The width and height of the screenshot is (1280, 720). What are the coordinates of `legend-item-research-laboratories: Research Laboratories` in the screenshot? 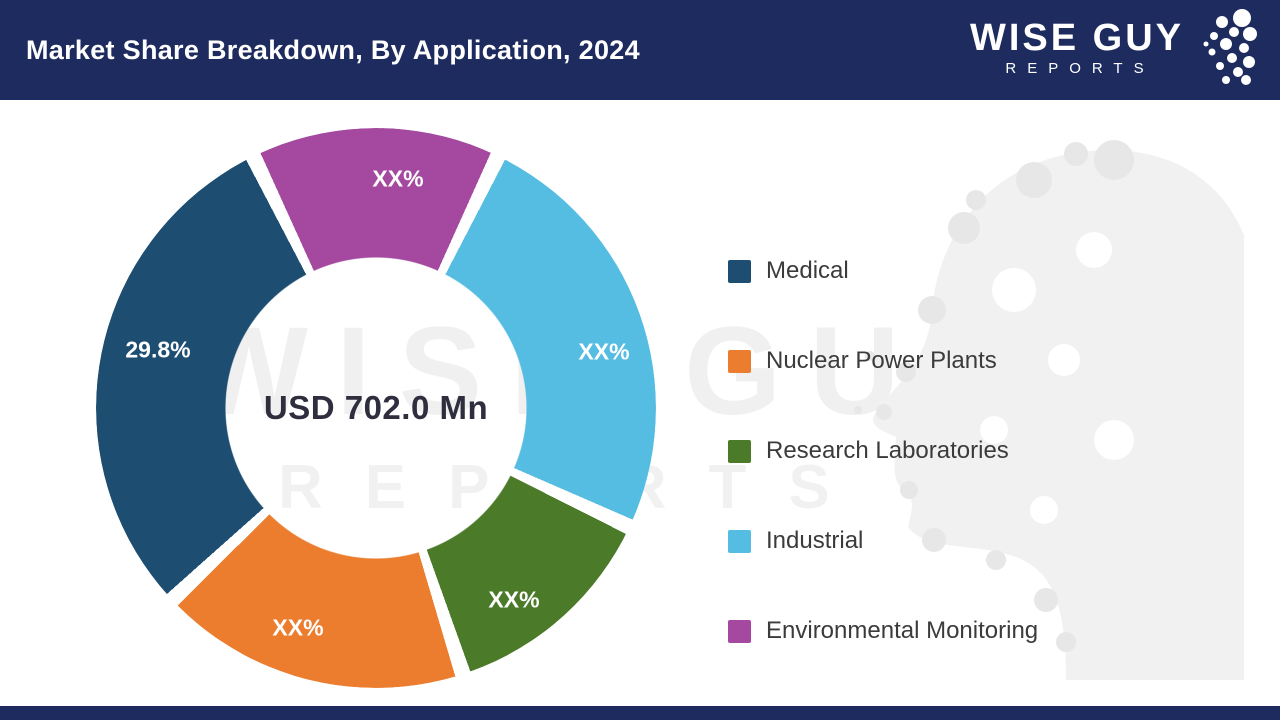 It's located at (883, 451).